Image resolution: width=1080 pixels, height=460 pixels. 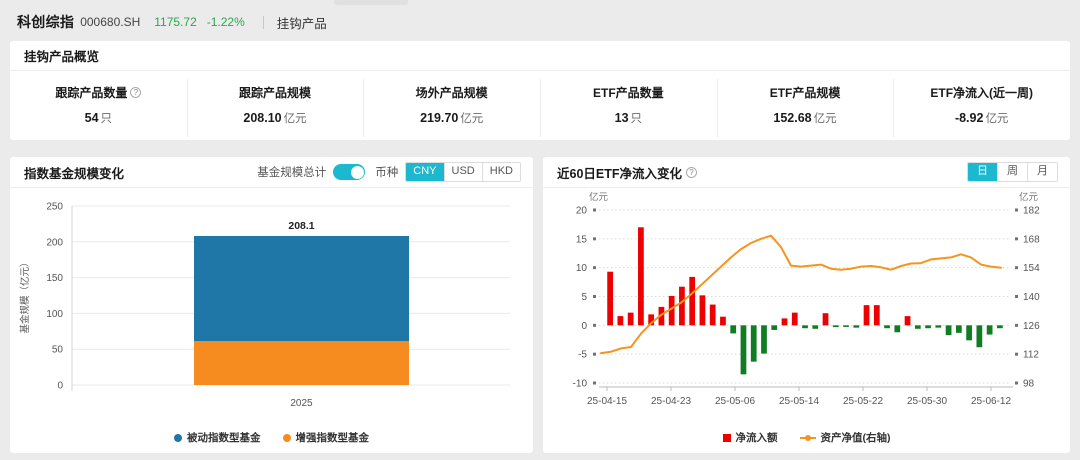 I want to click on legend-item: 净流入额, so click(x=750, y=437).